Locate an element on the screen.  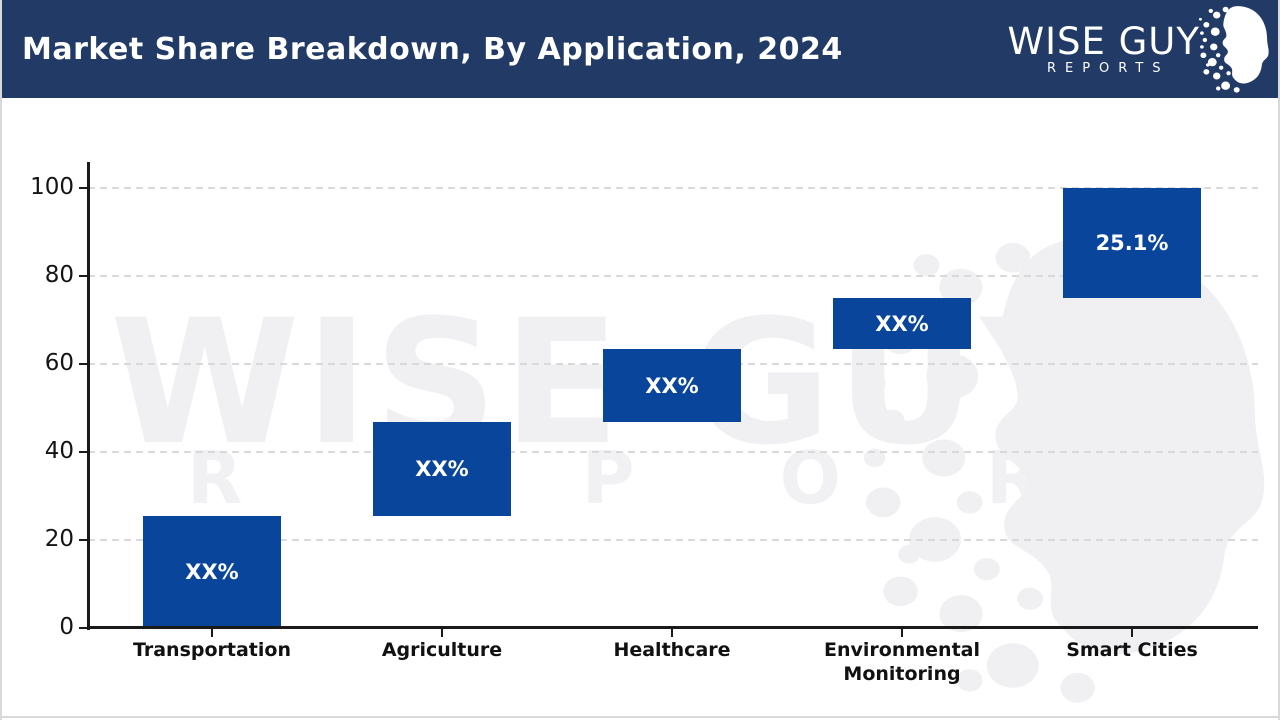
bar-transportation: XX% is located at coordinates (212, 572).